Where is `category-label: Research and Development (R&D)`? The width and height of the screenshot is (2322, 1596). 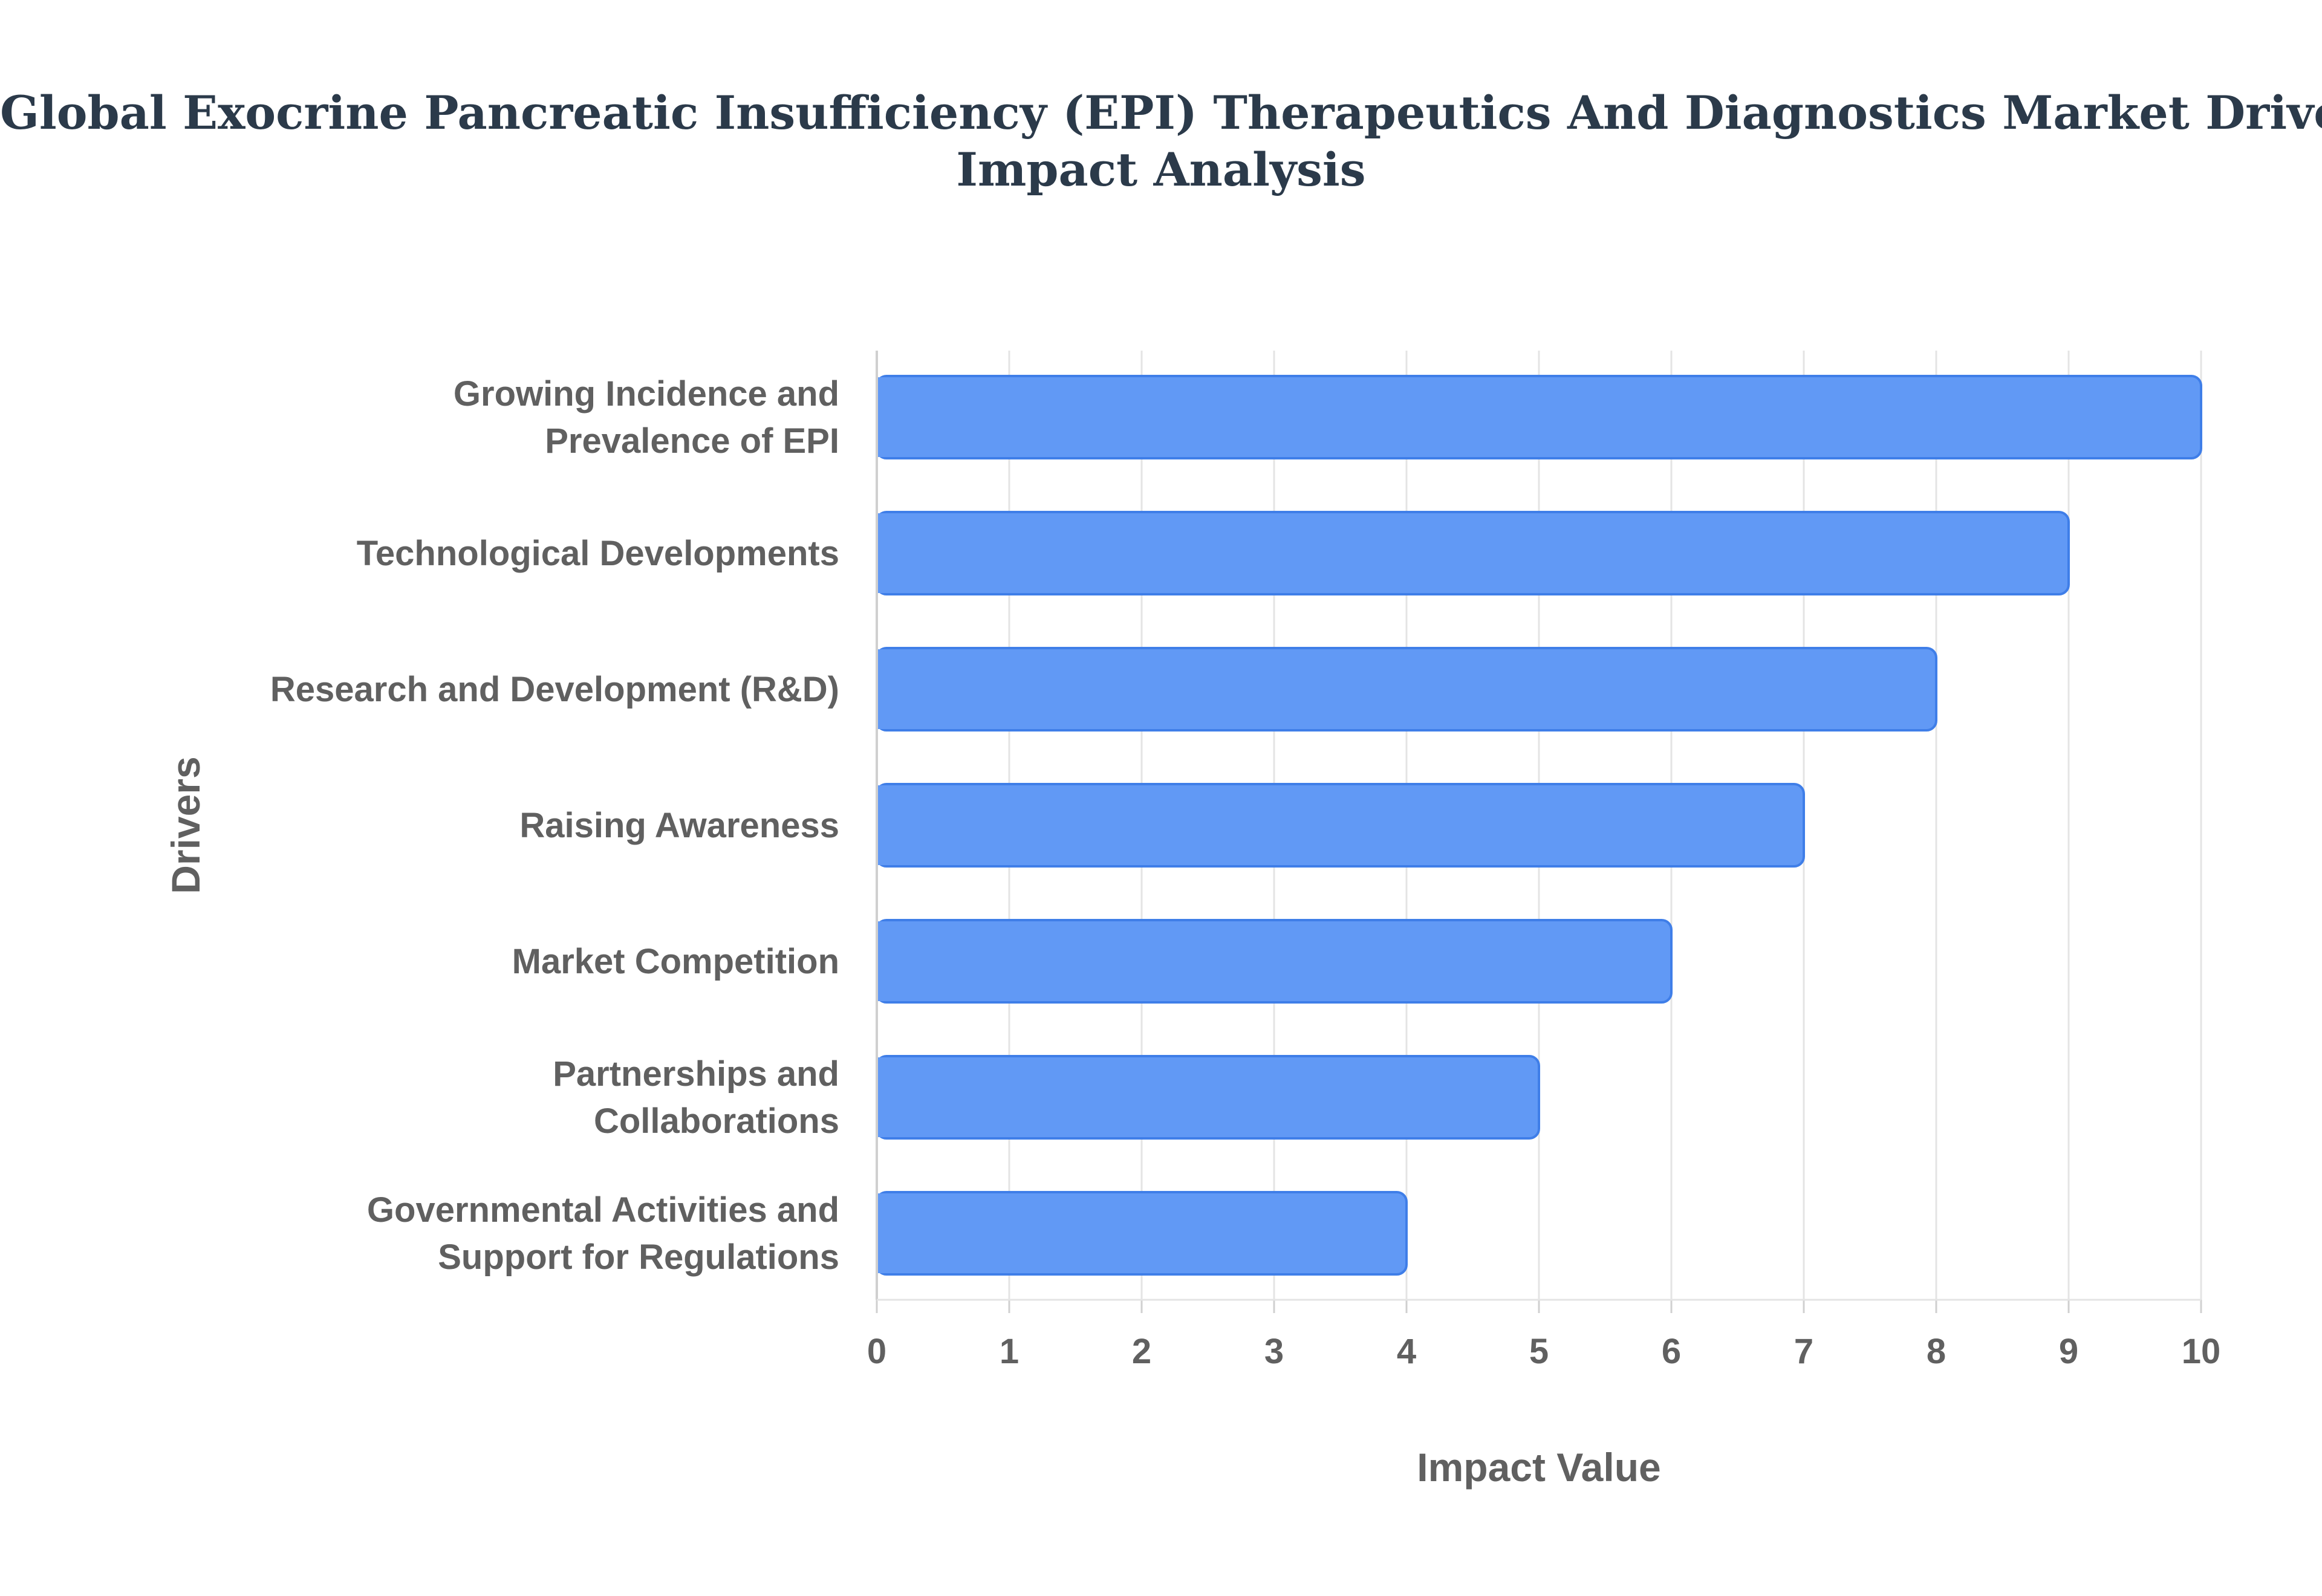 category-label: Research and Development (R&D) is located at coordinates (554, 689).